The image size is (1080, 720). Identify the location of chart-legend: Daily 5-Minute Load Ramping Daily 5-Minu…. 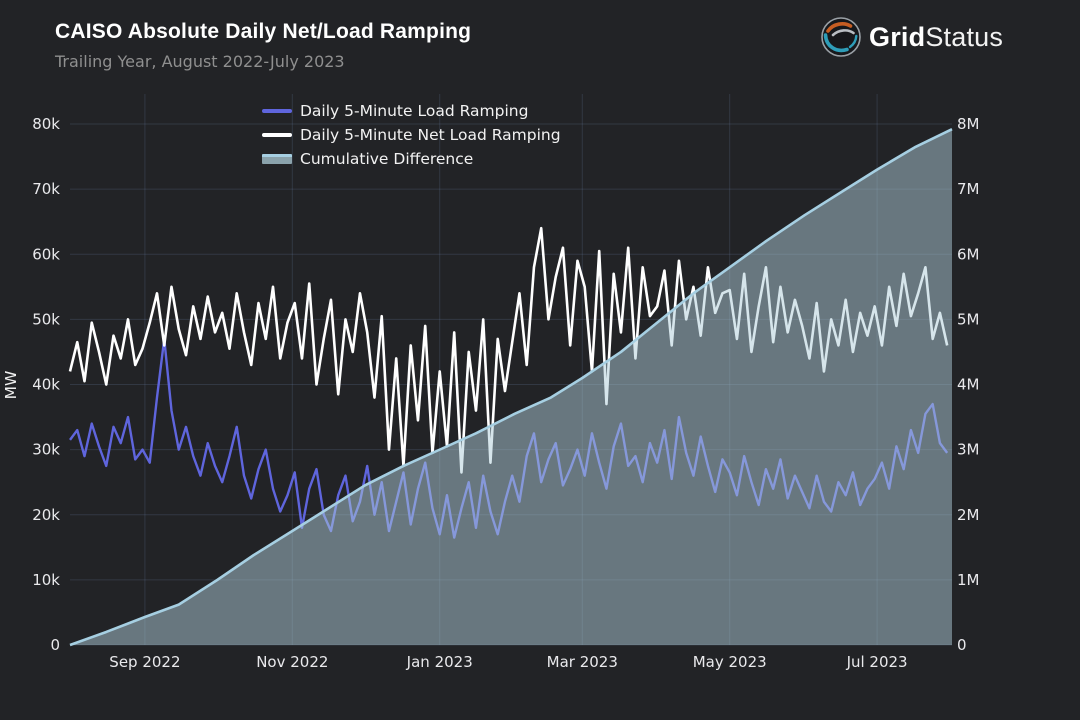
(411, 135).